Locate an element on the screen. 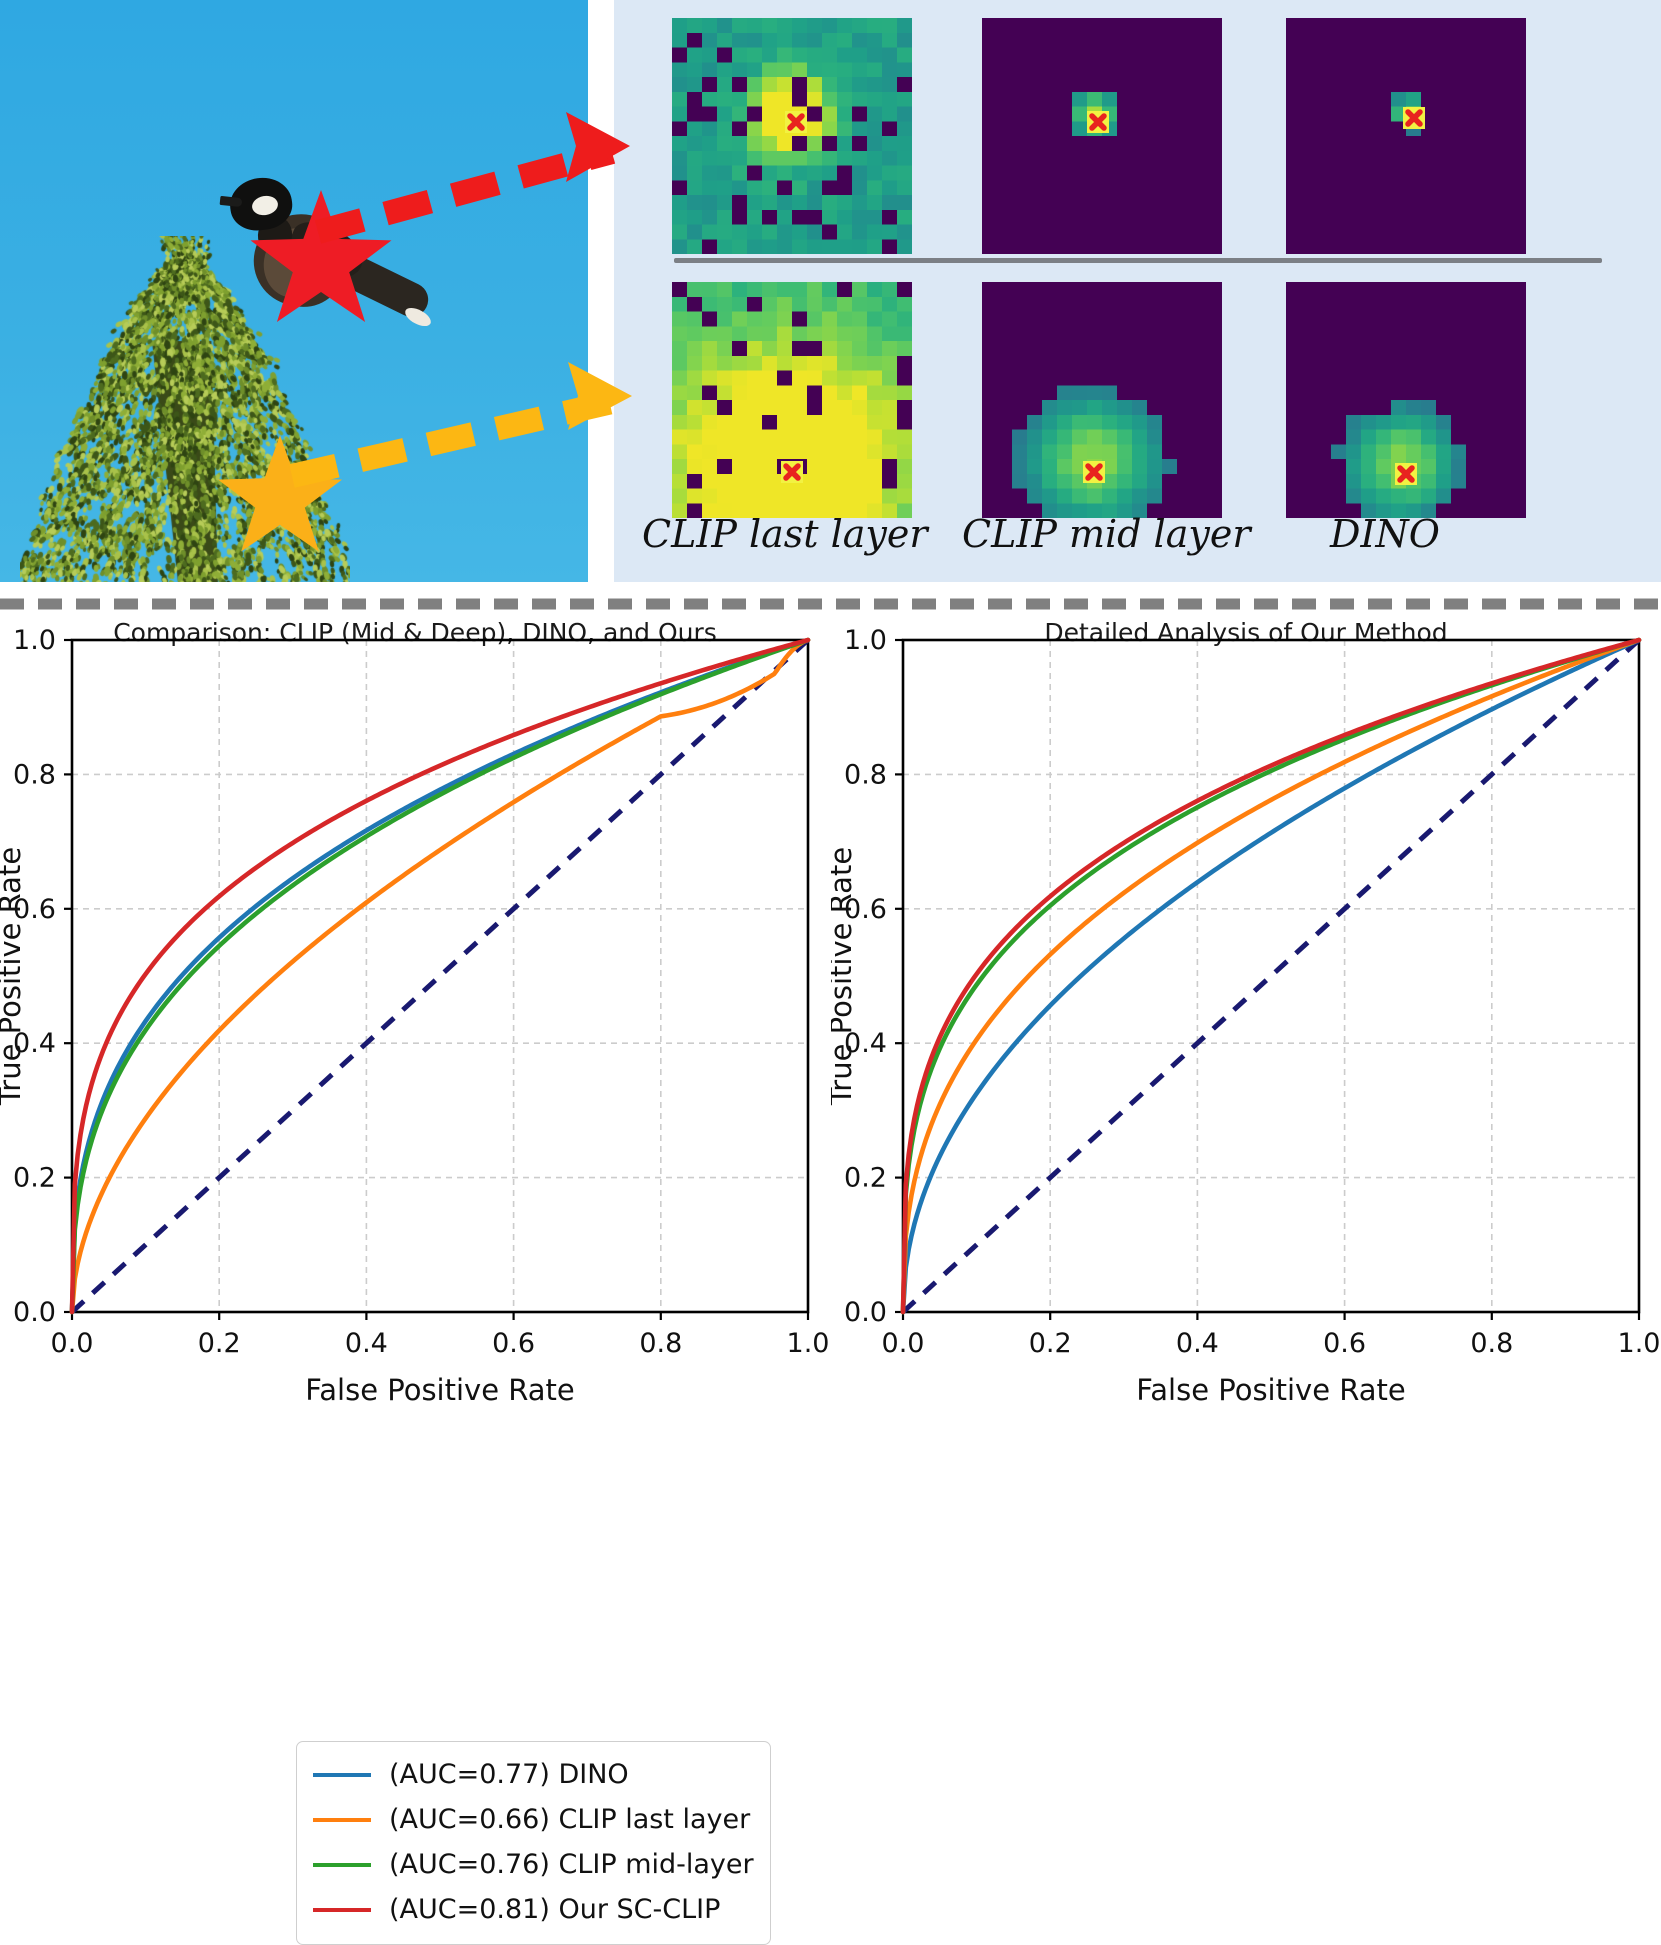 This screenshot has width=1661, height=1945. legend-swatch-clip-mid-layer is located at coordinates (342, 1864).